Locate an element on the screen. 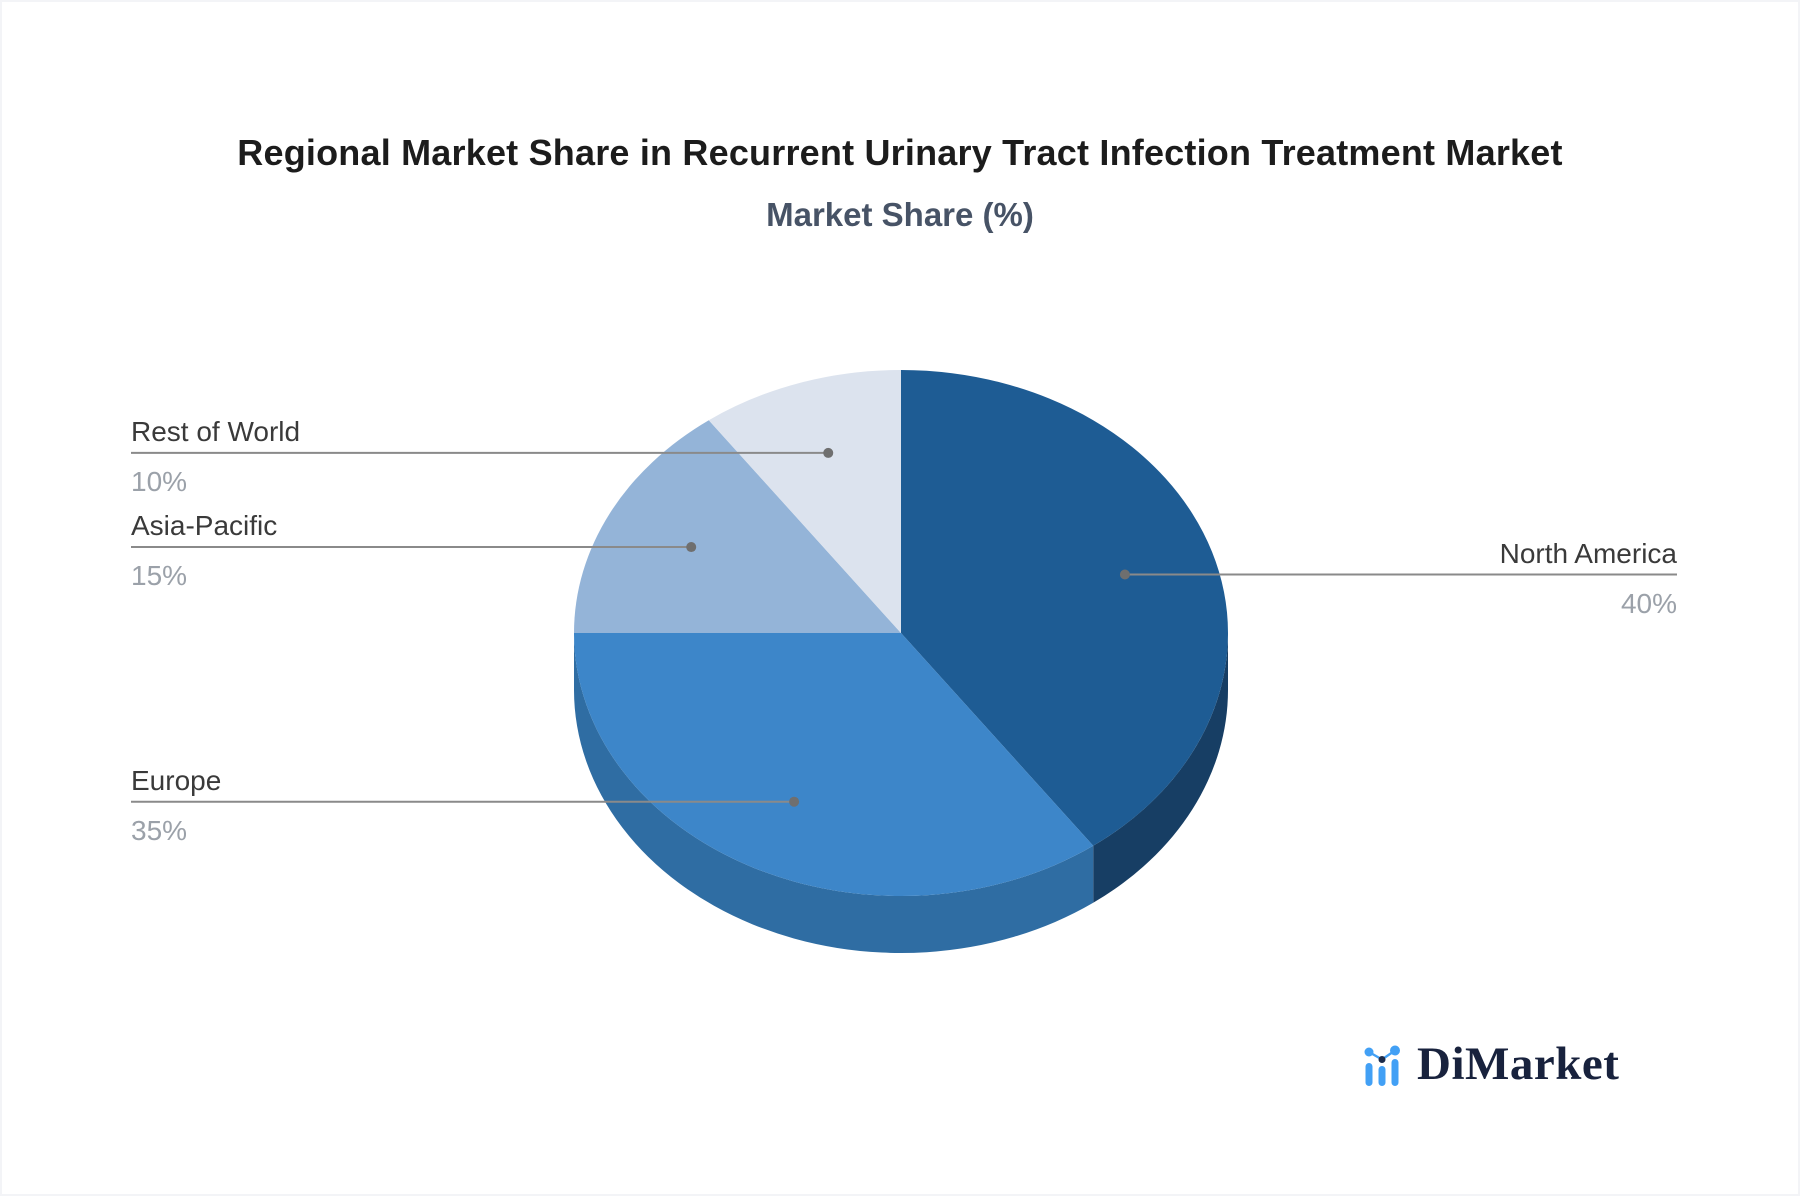  pie-rim-north-america is located at coordinates (1160, 768).